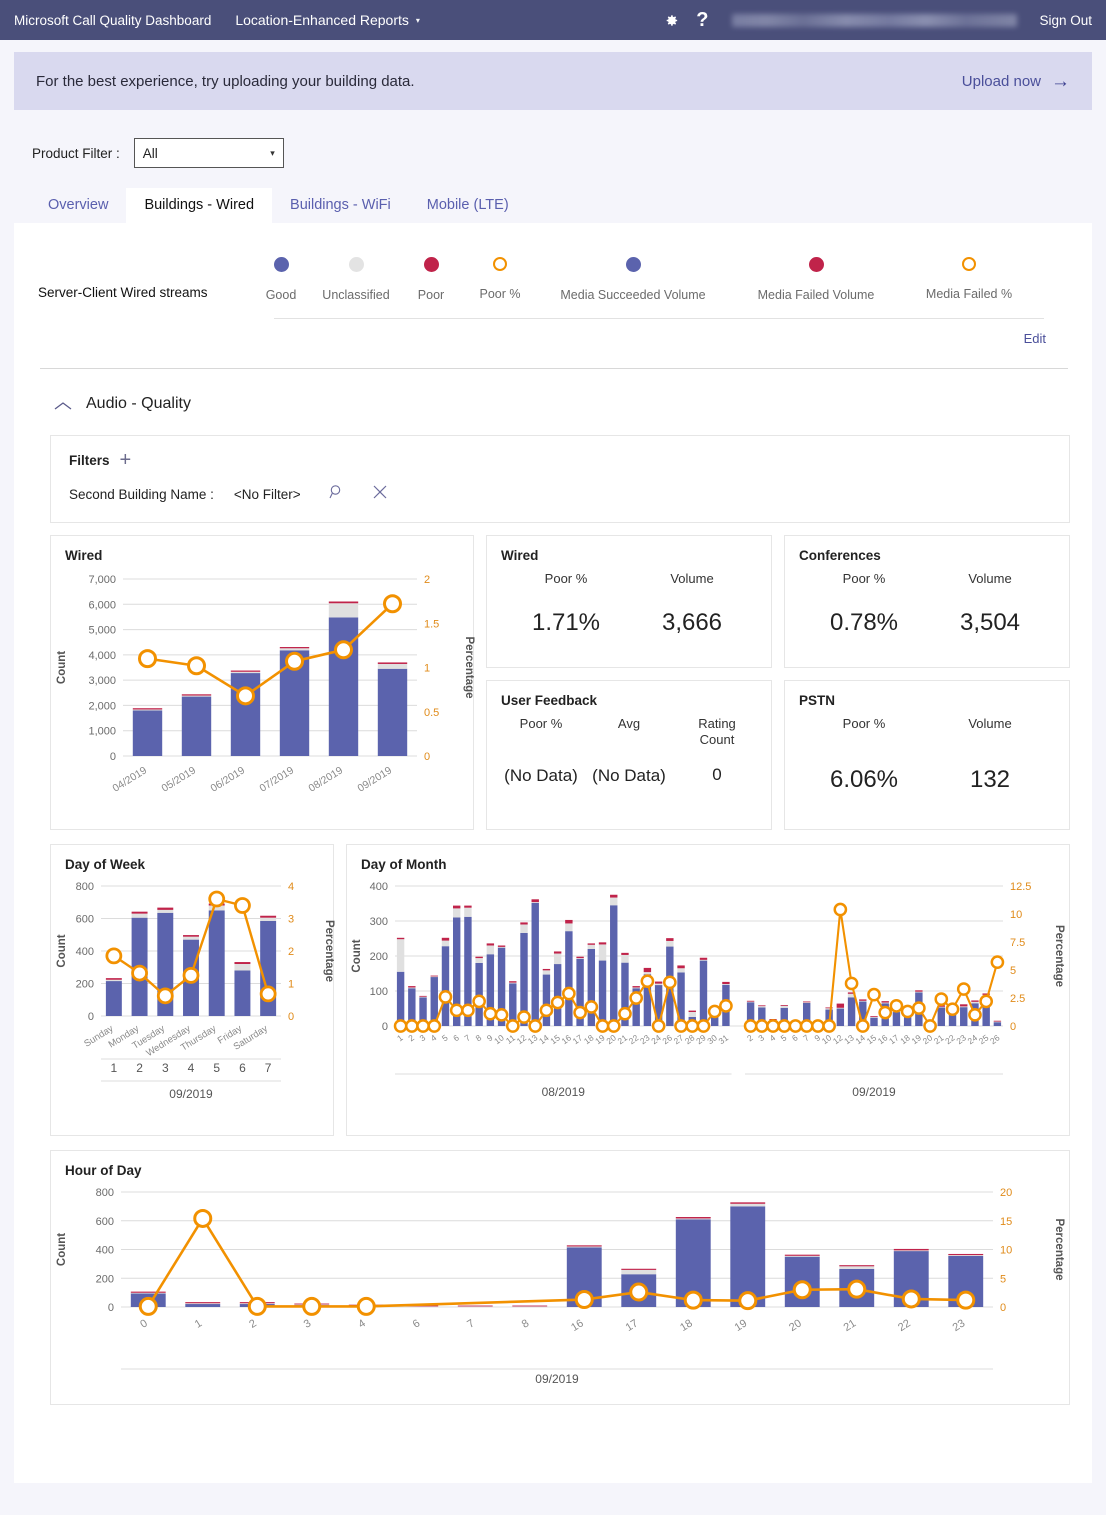  Describe the element at coordinates (500, 294) in the screenshot. I see `legend-label-poor-pct: Poor %` at that location.